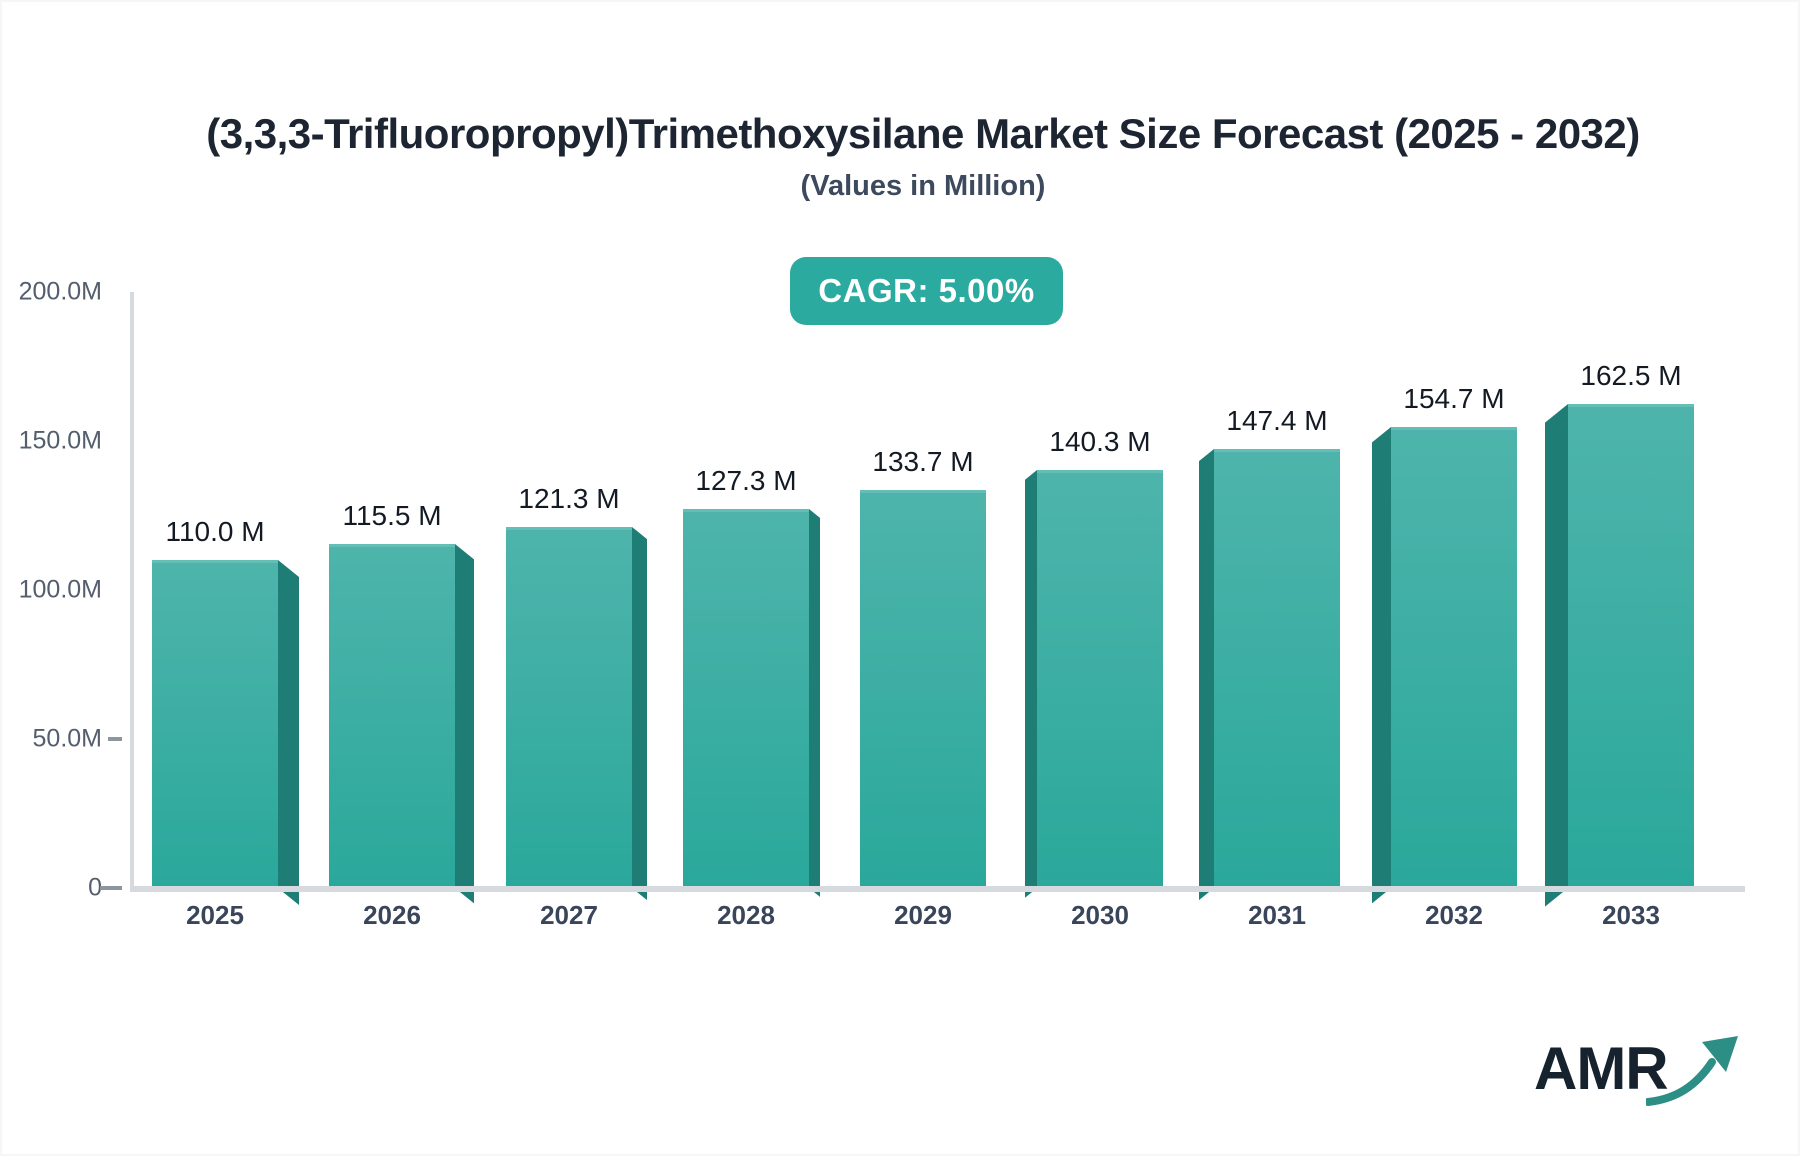 This screenshot has width=1800, height=1156. Describe the element at coordinates (937, 889) in the screenshot. I see `x-axis-line` at that location.